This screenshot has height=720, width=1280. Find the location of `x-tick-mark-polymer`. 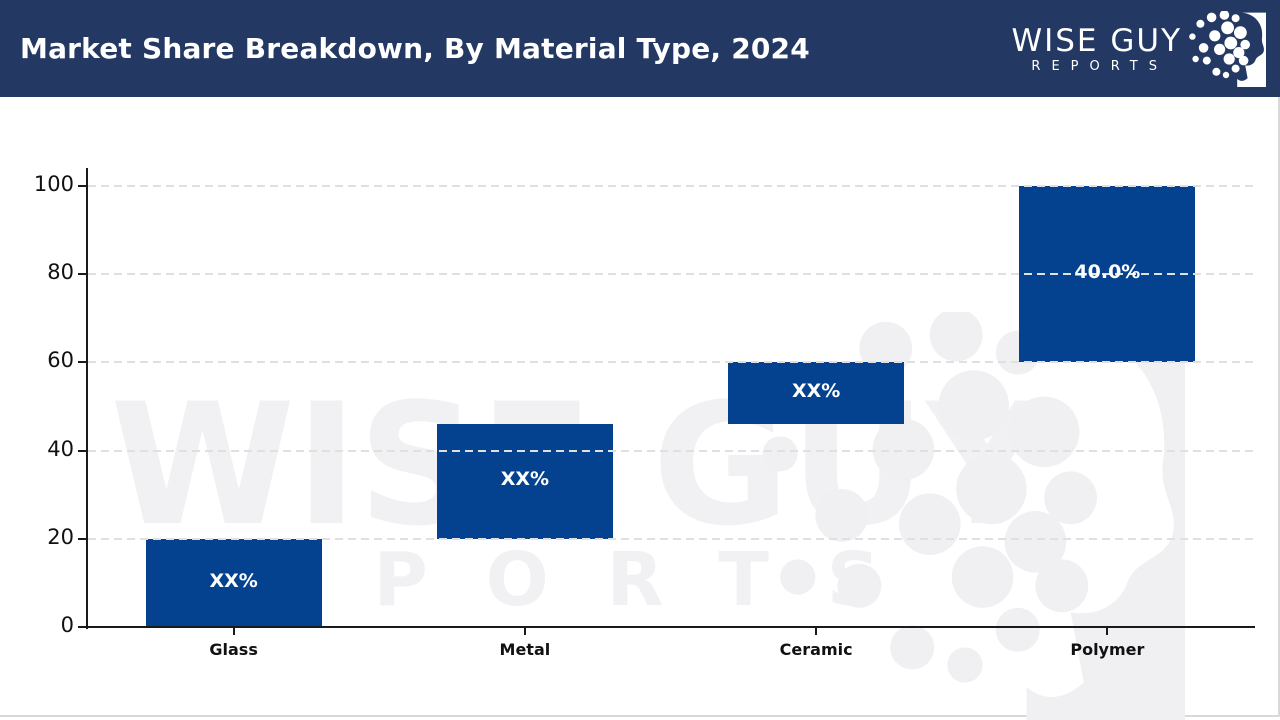

x-tick-mark-polymer is located at coordinates (1107, 631).